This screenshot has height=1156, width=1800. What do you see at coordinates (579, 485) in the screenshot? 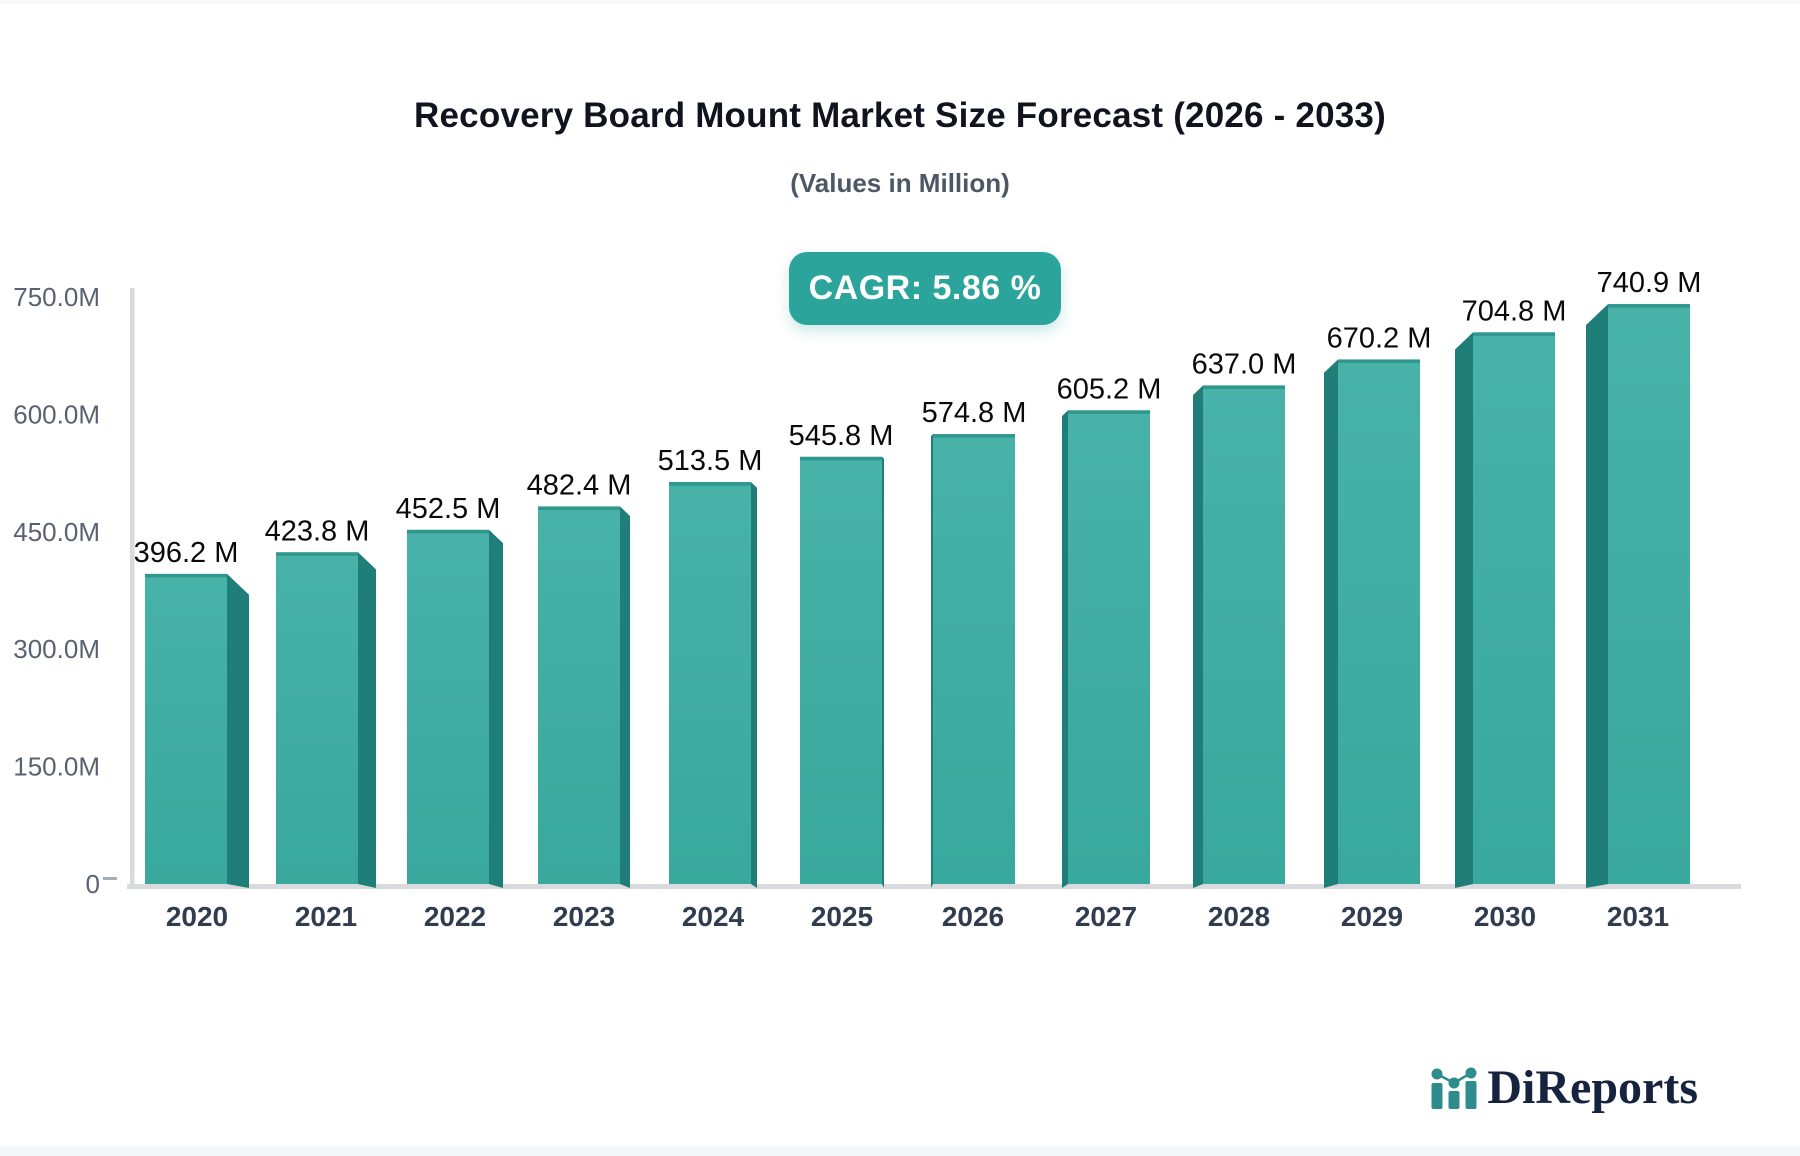
I see `bar-value-label: 482.4 M` at bounding box center [579, 485].